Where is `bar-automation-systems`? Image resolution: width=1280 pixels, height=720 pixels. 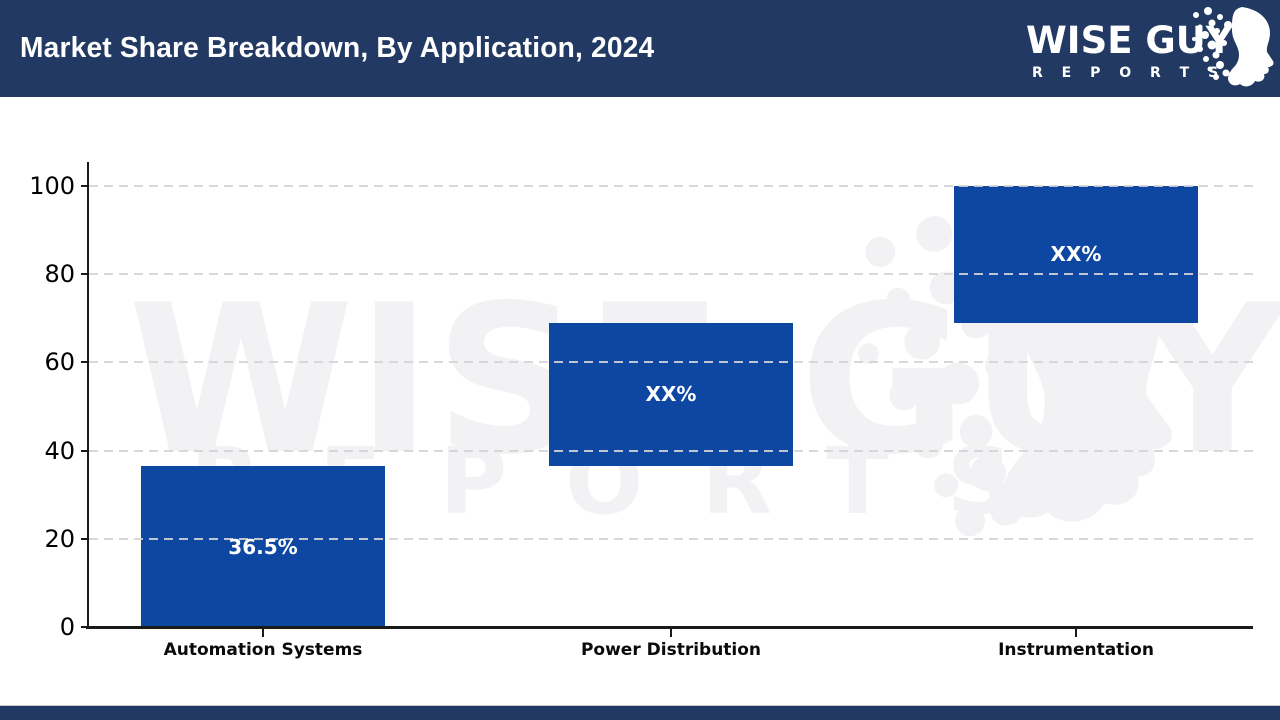 bar-automation-systems is located at coordinates (263, 546).